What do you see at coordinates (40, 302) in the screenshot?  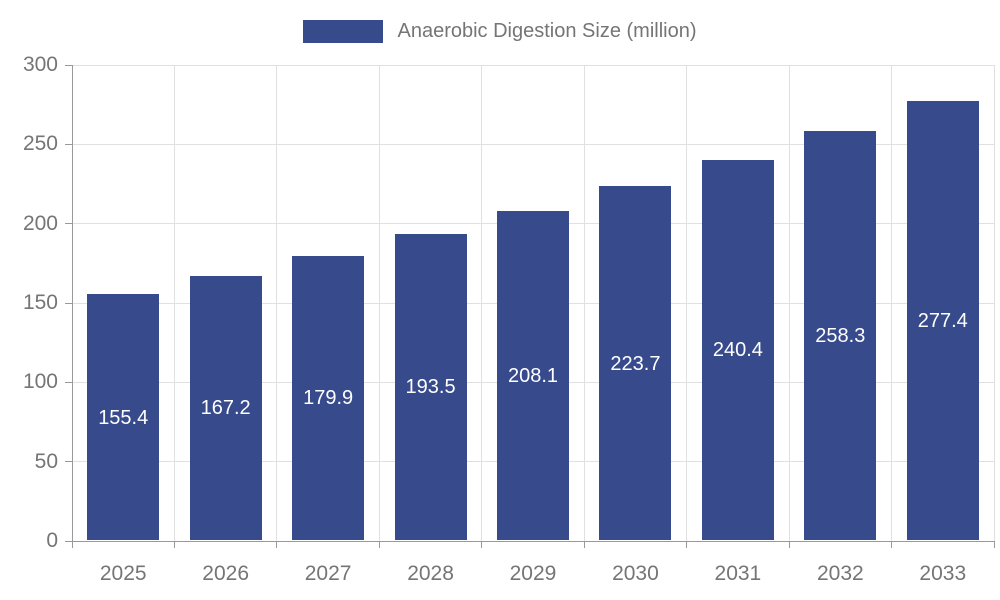 I see `y-axis-tick-label: 150` at bounding box center [40, 302].